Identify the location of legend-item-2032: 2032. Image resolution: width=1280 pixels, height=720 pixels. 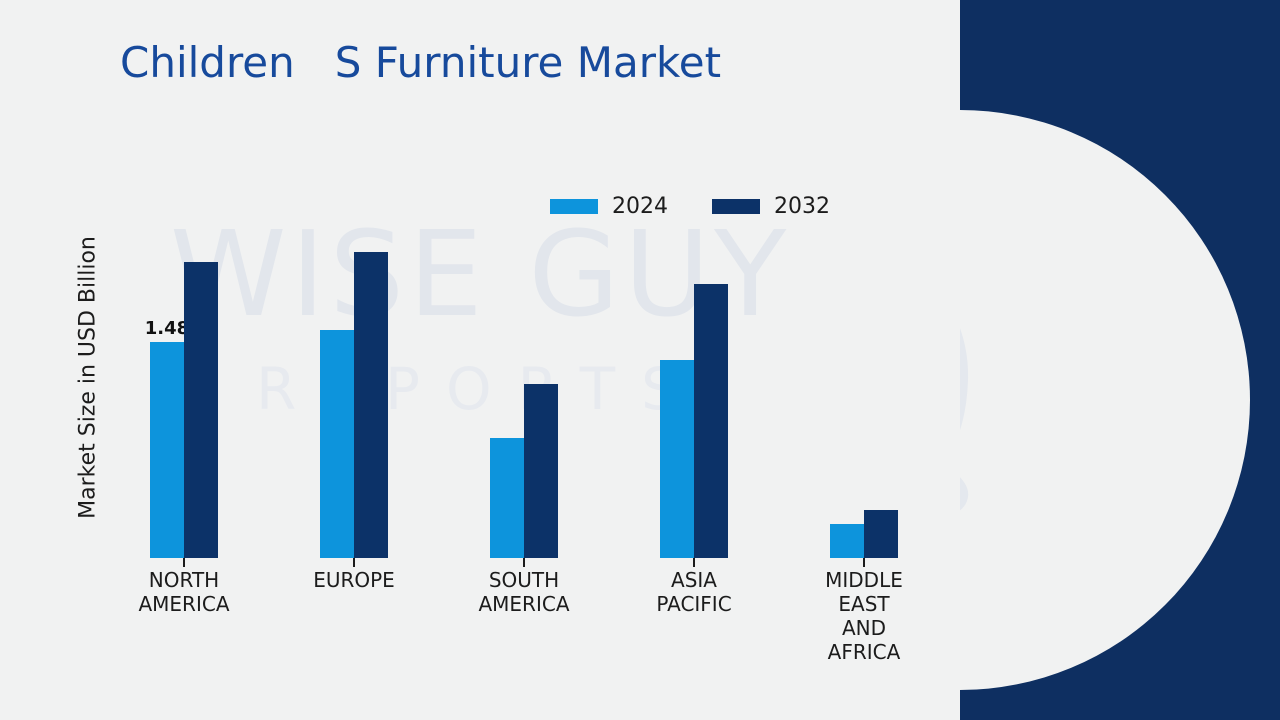
(771, 206).